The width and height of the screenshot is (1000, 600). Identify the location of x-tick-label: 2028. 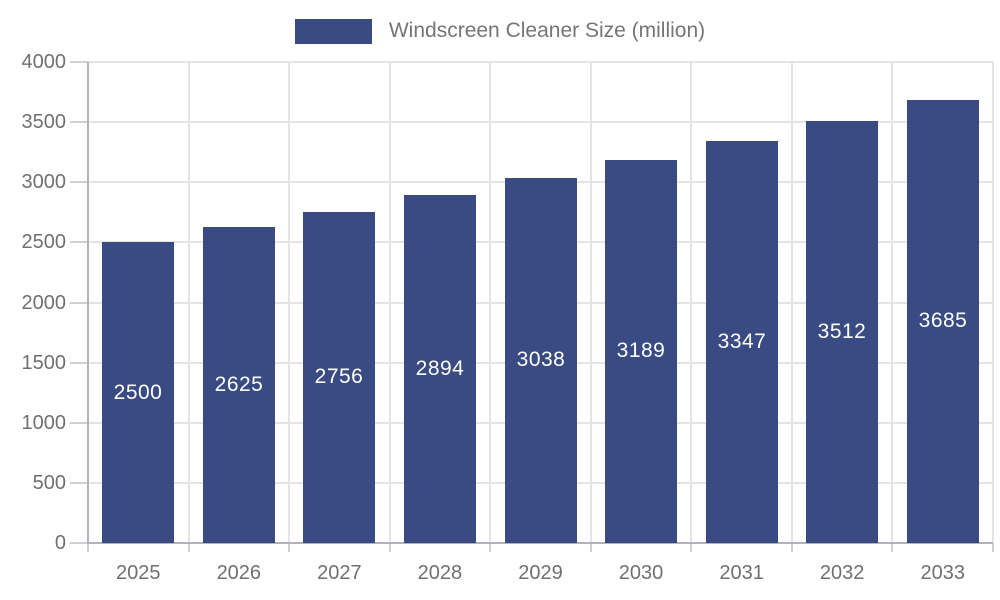
(440, 573).